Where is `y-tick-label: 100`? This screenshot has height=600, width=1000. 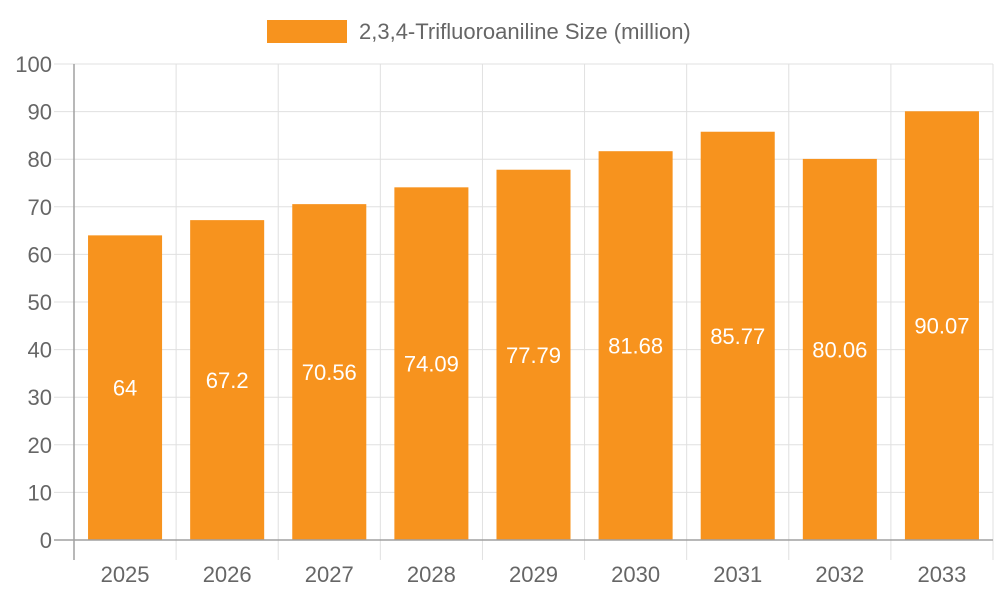
y-tick-label: 100 is located at coordinates (33, 64).